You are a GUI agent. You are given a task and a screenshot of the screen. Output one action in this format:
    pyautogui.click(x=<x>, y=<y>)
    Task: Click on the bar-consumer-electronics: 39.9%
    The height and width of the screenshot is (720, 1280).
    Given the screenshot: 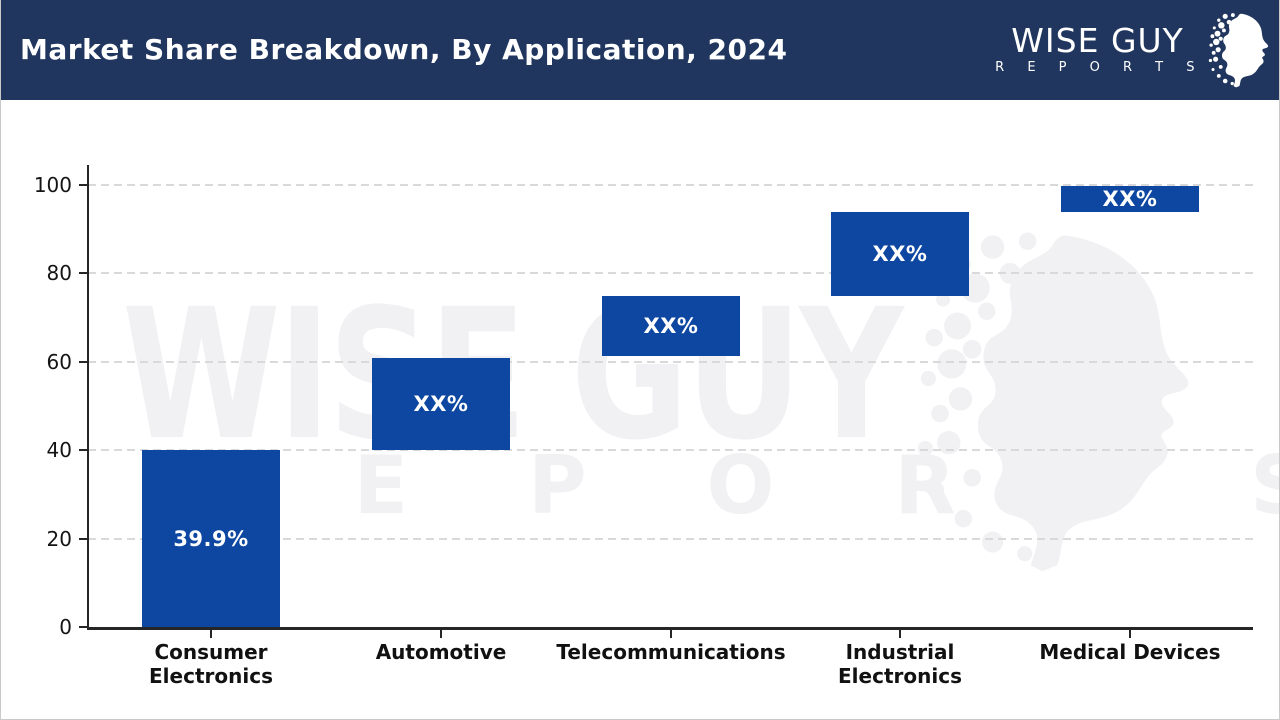 What is the action you would take?
    pyautogui.click(x=211, y=538)
    